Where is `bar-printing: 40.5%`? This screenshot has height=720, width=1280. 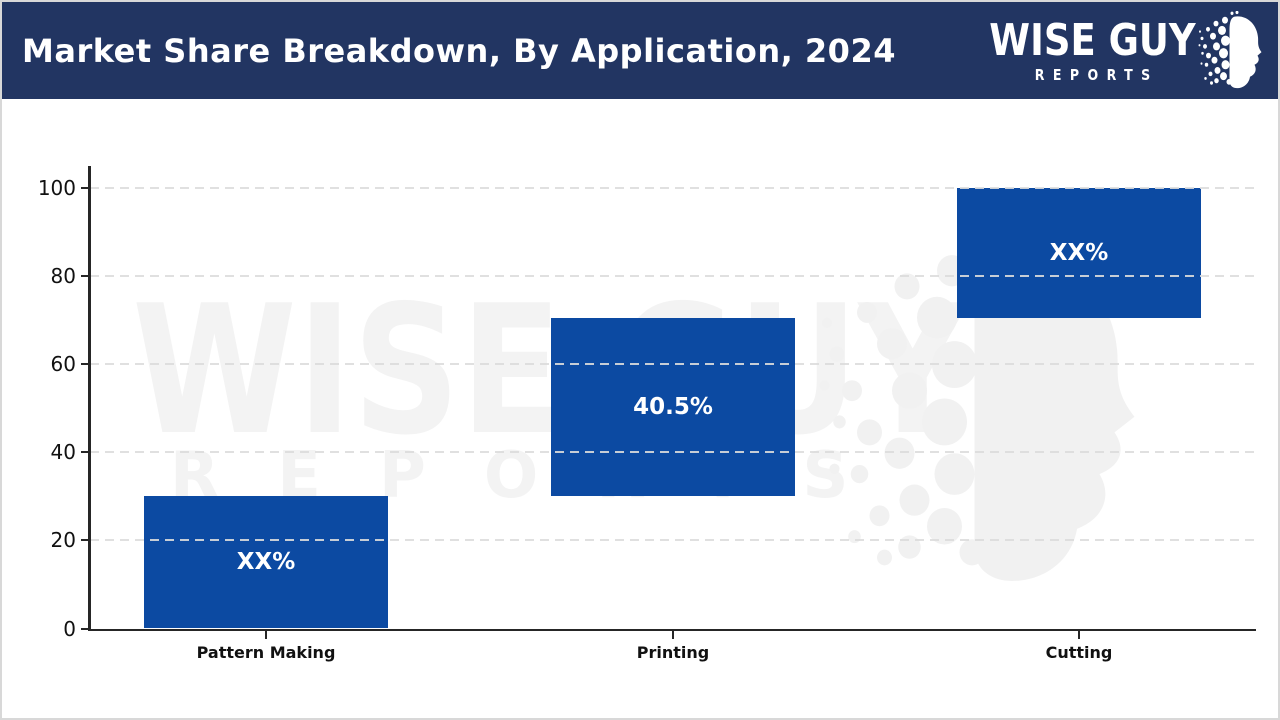 bar-printing: 40.5% is located at coordinates (673, 407).